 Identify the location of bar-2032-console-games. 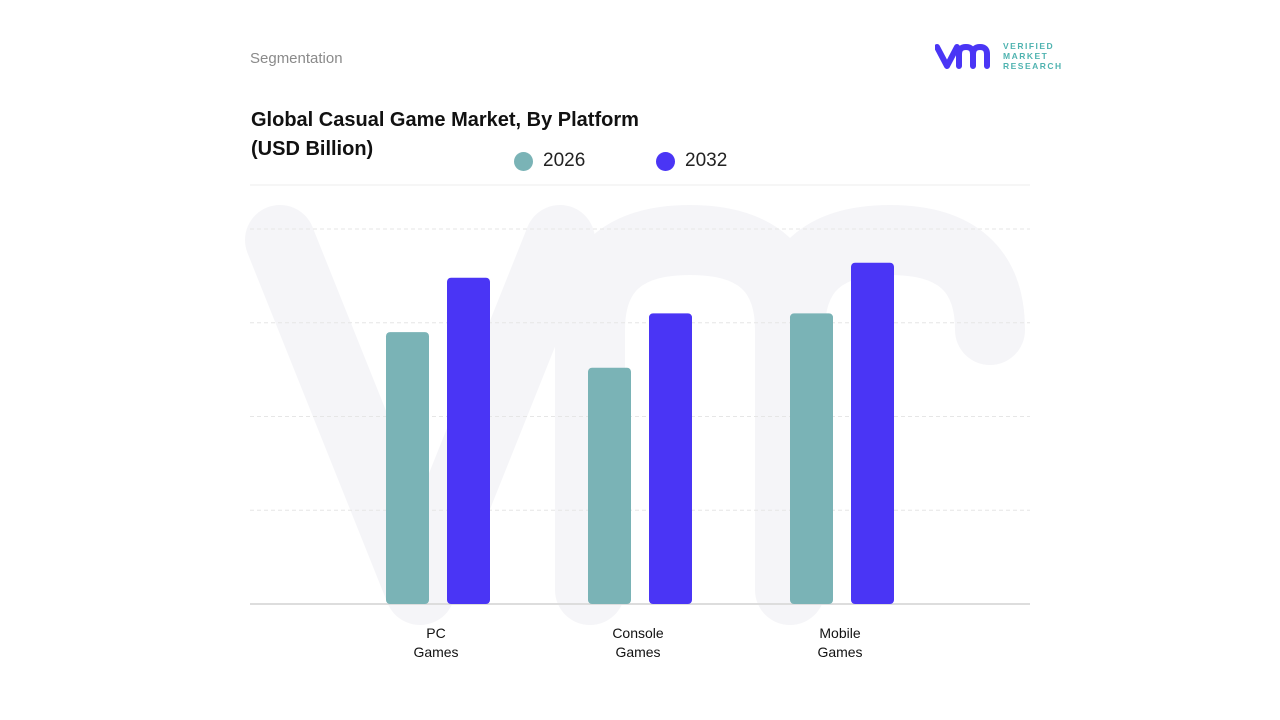
(670, 458).